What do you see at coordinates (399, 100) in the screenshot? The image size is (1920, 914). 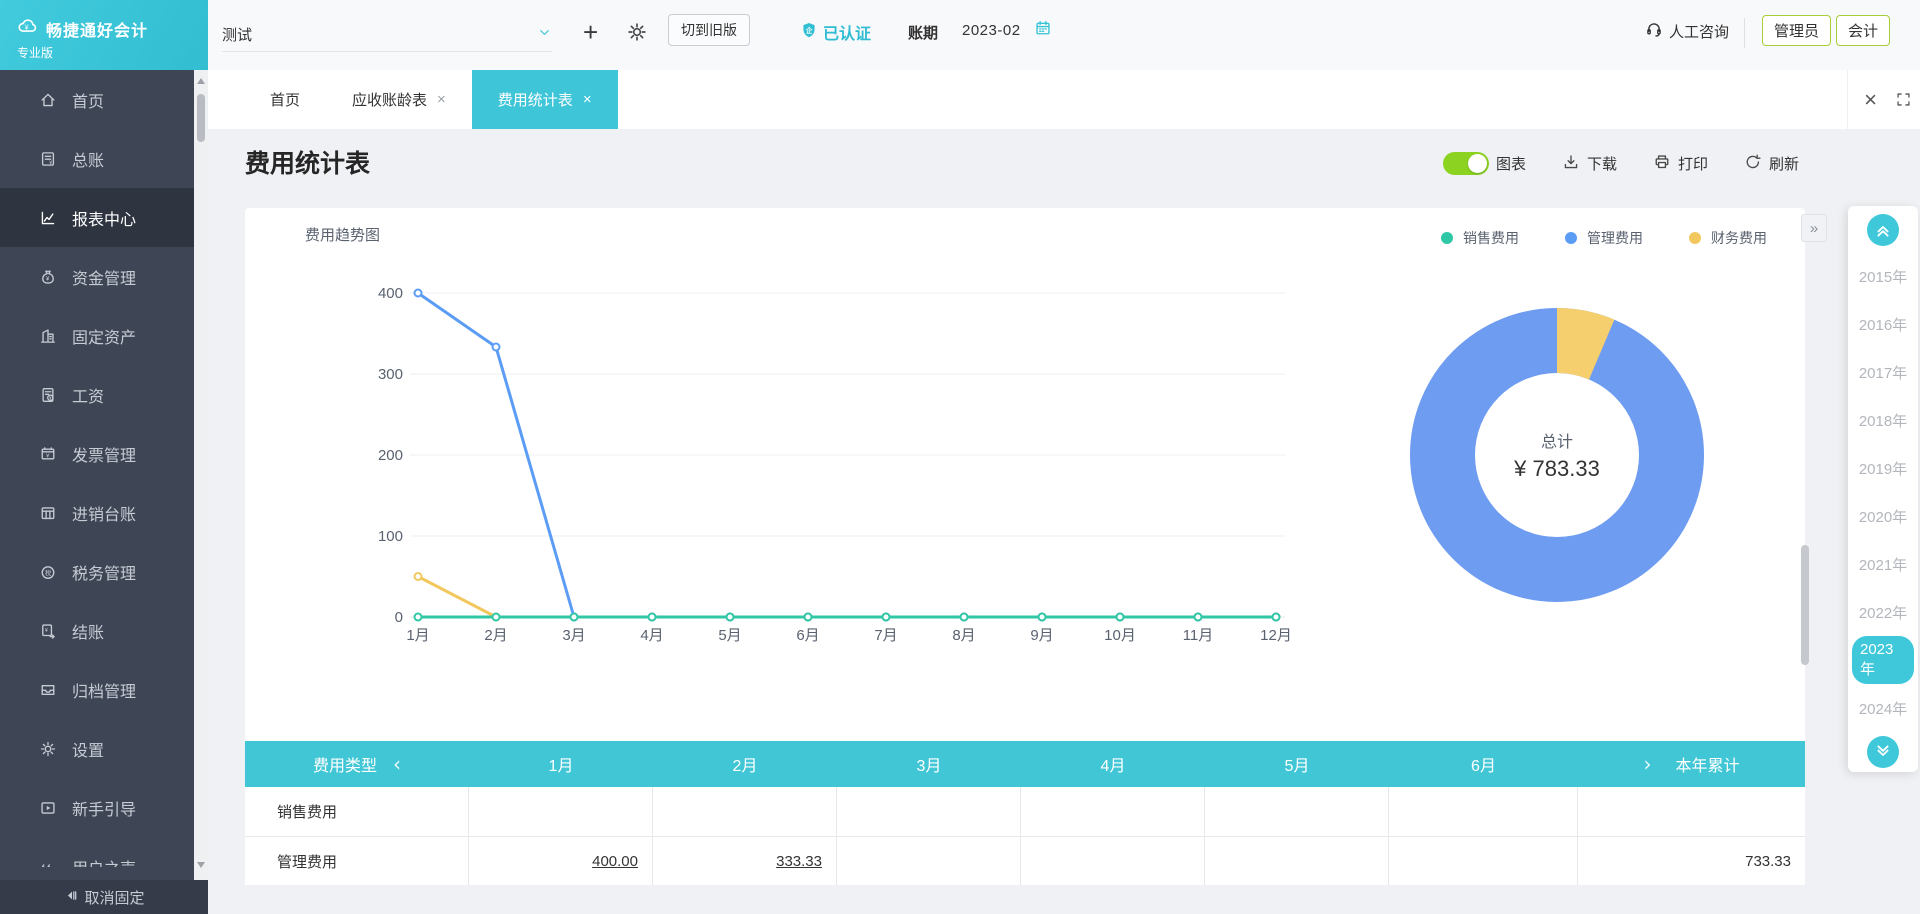 I see `tab-1: 应收账龄表 ×` at bounding box center [399, 100].